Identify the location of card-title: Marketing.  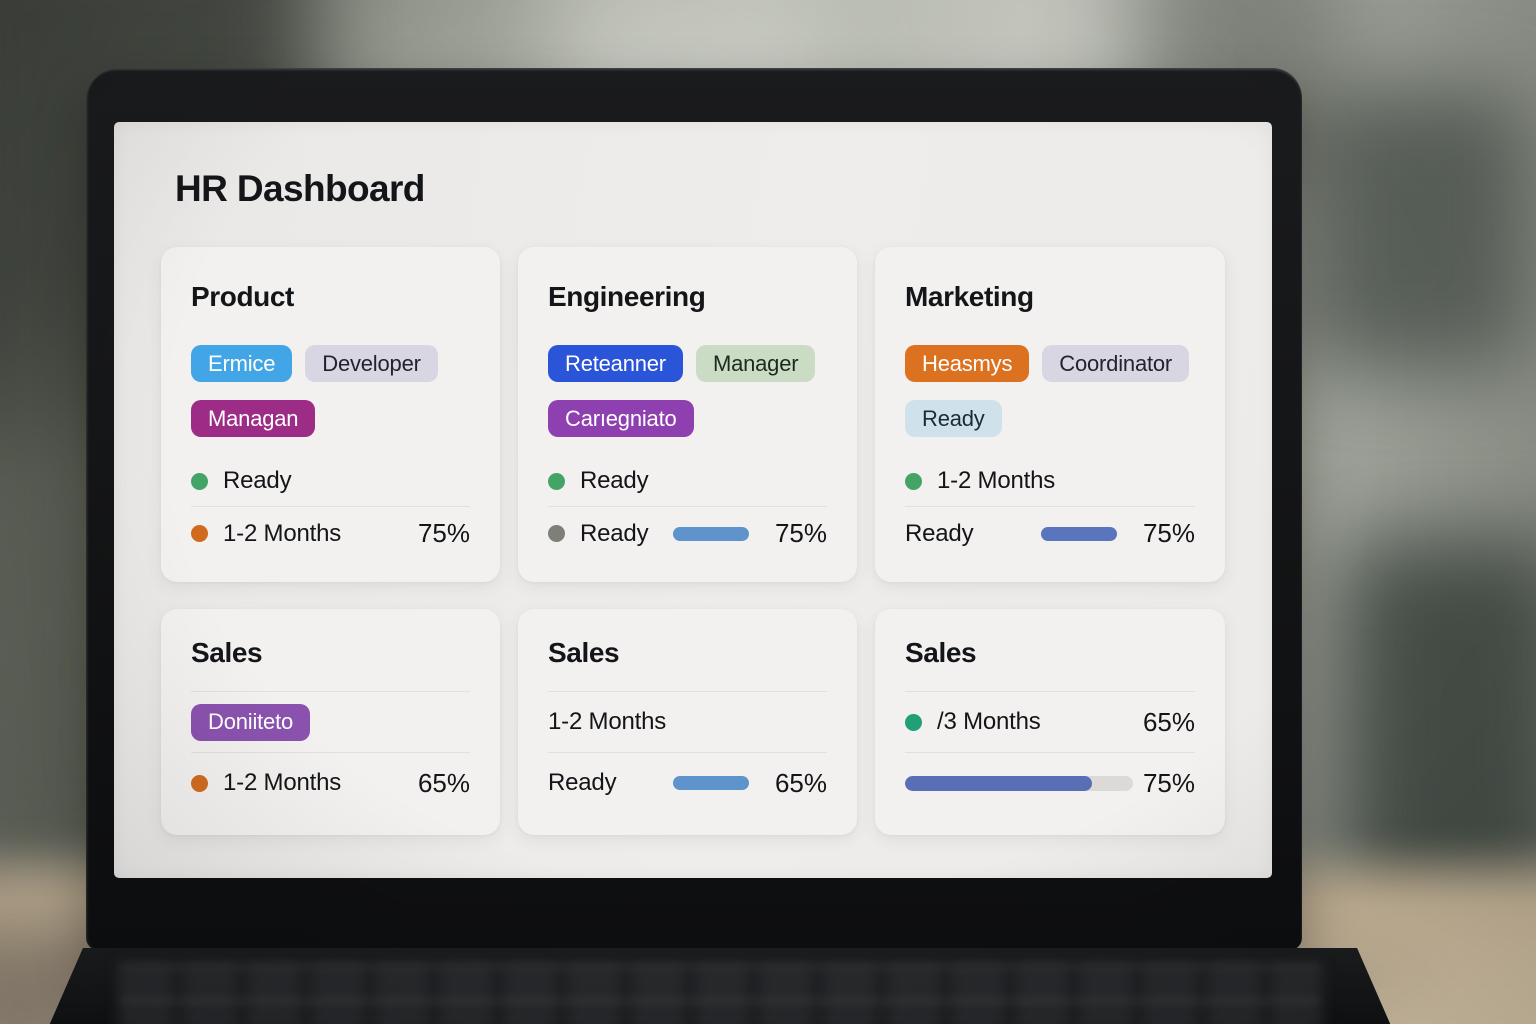
(969, 296).